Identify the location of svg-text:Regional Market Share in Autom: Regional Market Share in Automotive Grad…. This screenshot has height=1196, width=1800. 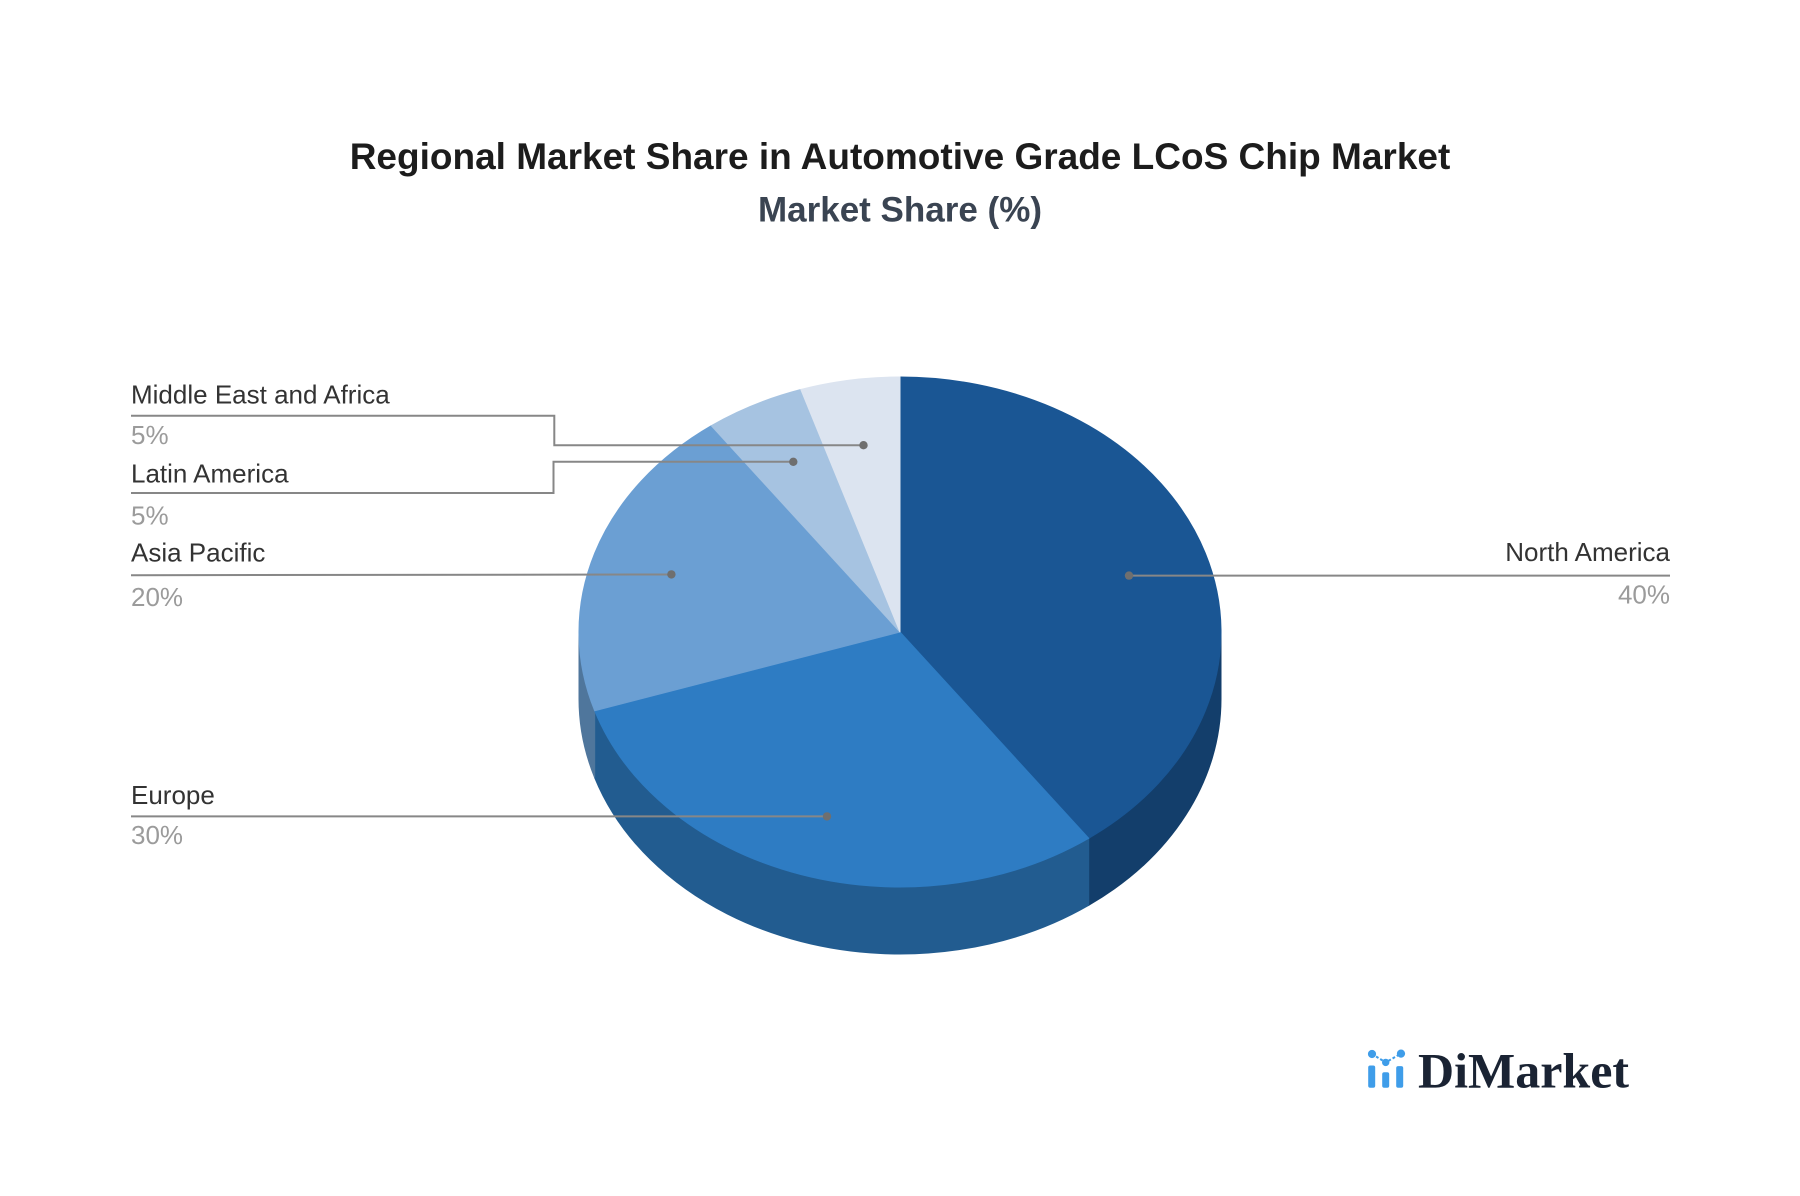
(900, 156).